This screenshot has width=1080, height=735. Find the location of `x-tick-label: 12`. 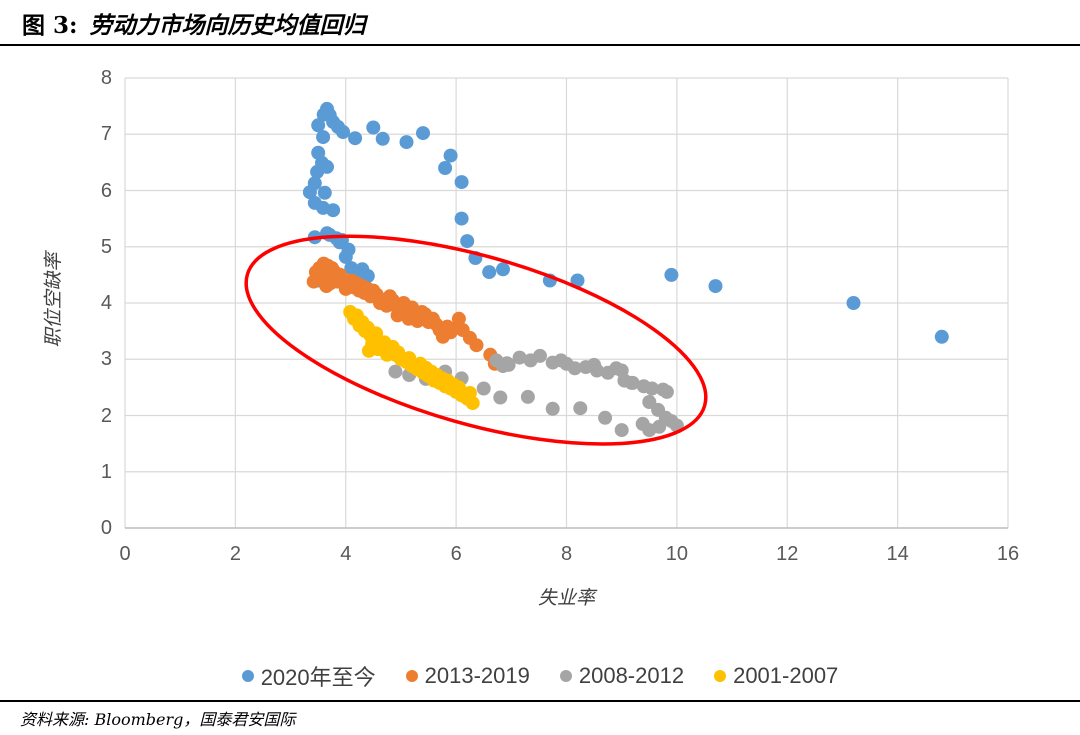

x-tick-label: 12 is located at coordinates (787, 554).